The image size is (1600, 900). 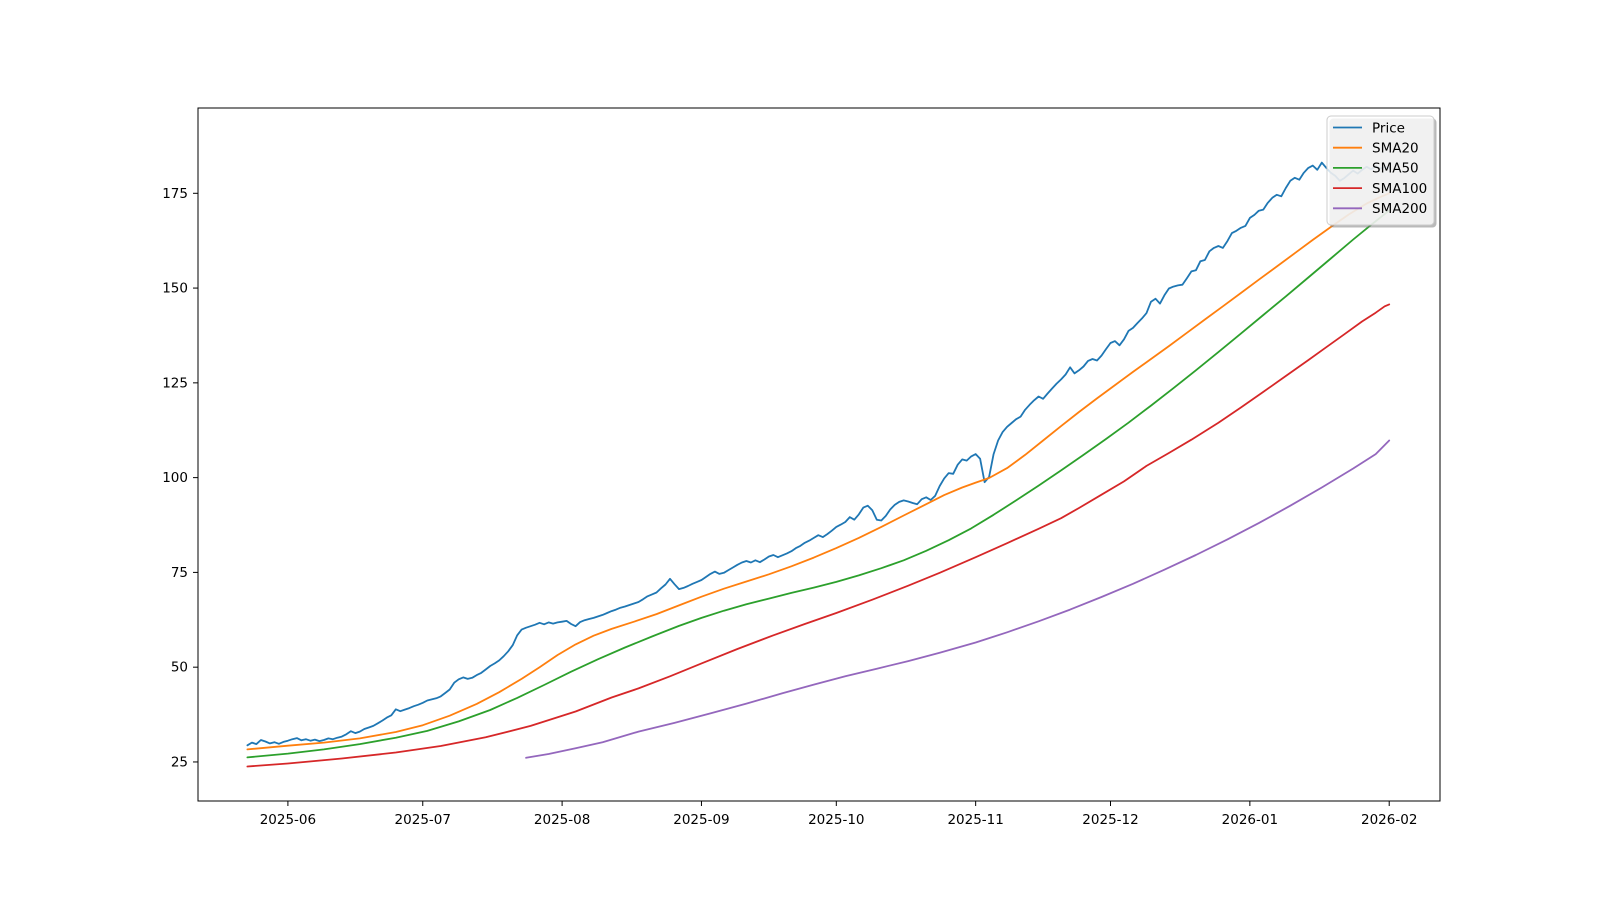 What do you see at coordinates (179, 573) in the screenshot?
I see `y-tick-label: 75` at bounding box center [179, 573].